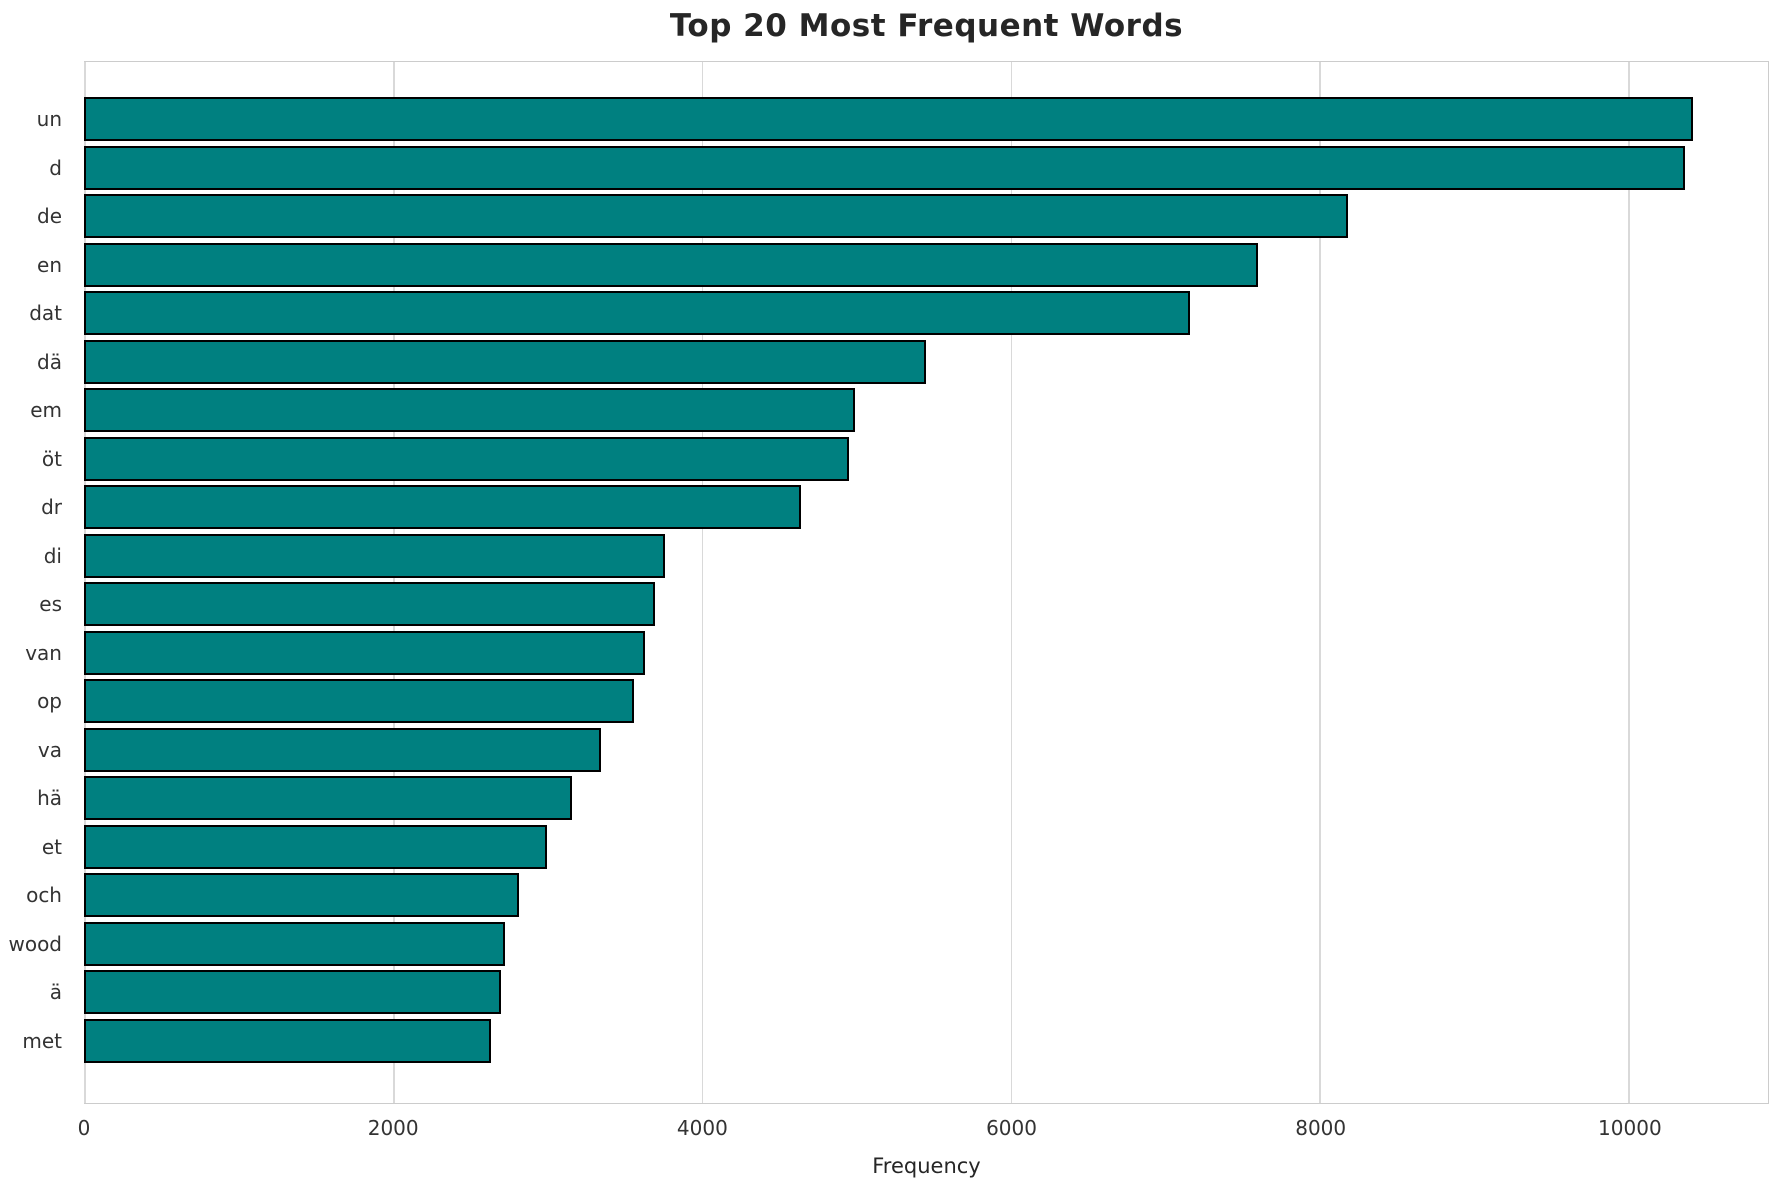 This screenshot has width=1785, height=1185. Describe the element at coordinates (49, 361) in the screenshot. I see `y-tick-label: dä` at that location.